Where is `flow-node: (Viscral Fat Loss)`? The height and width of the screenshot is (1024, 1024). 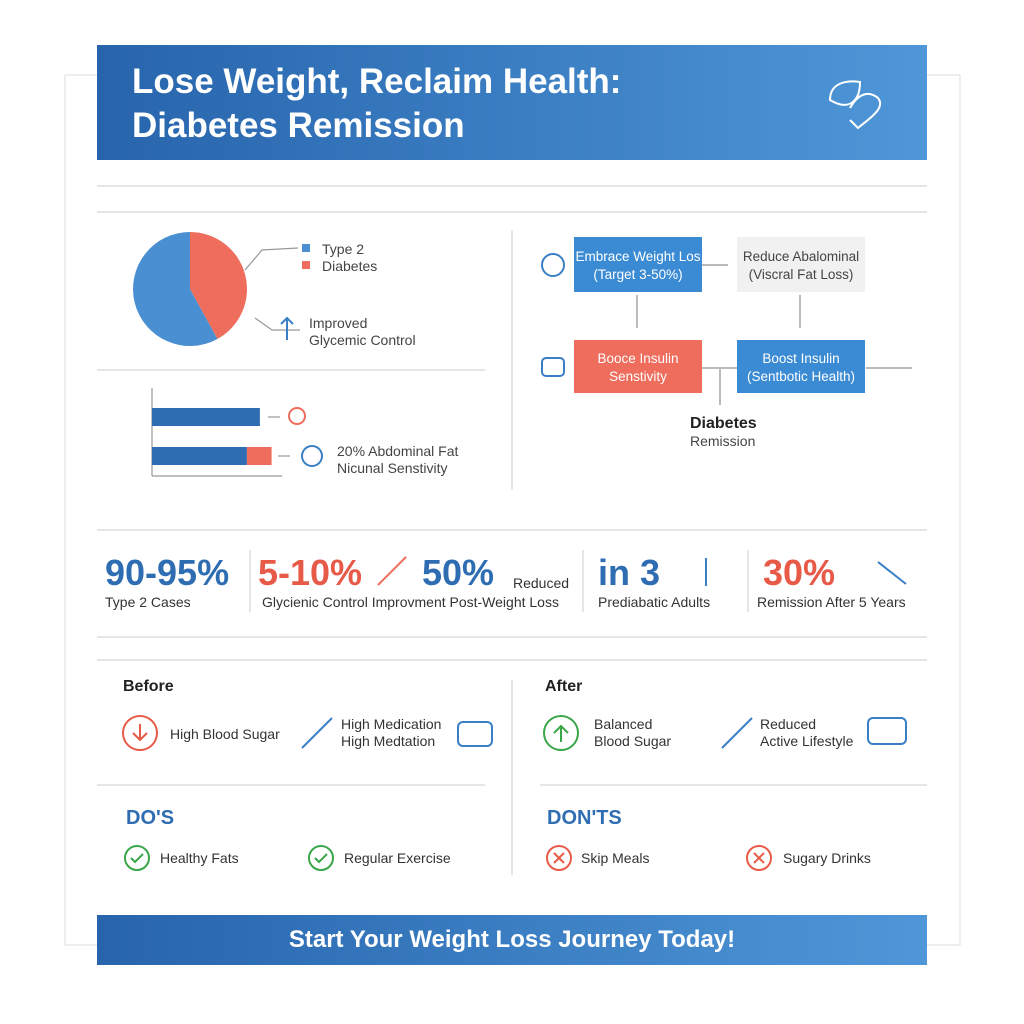 flow-node: (Viscral Fat Loss) is located at coordinates (801, 274).